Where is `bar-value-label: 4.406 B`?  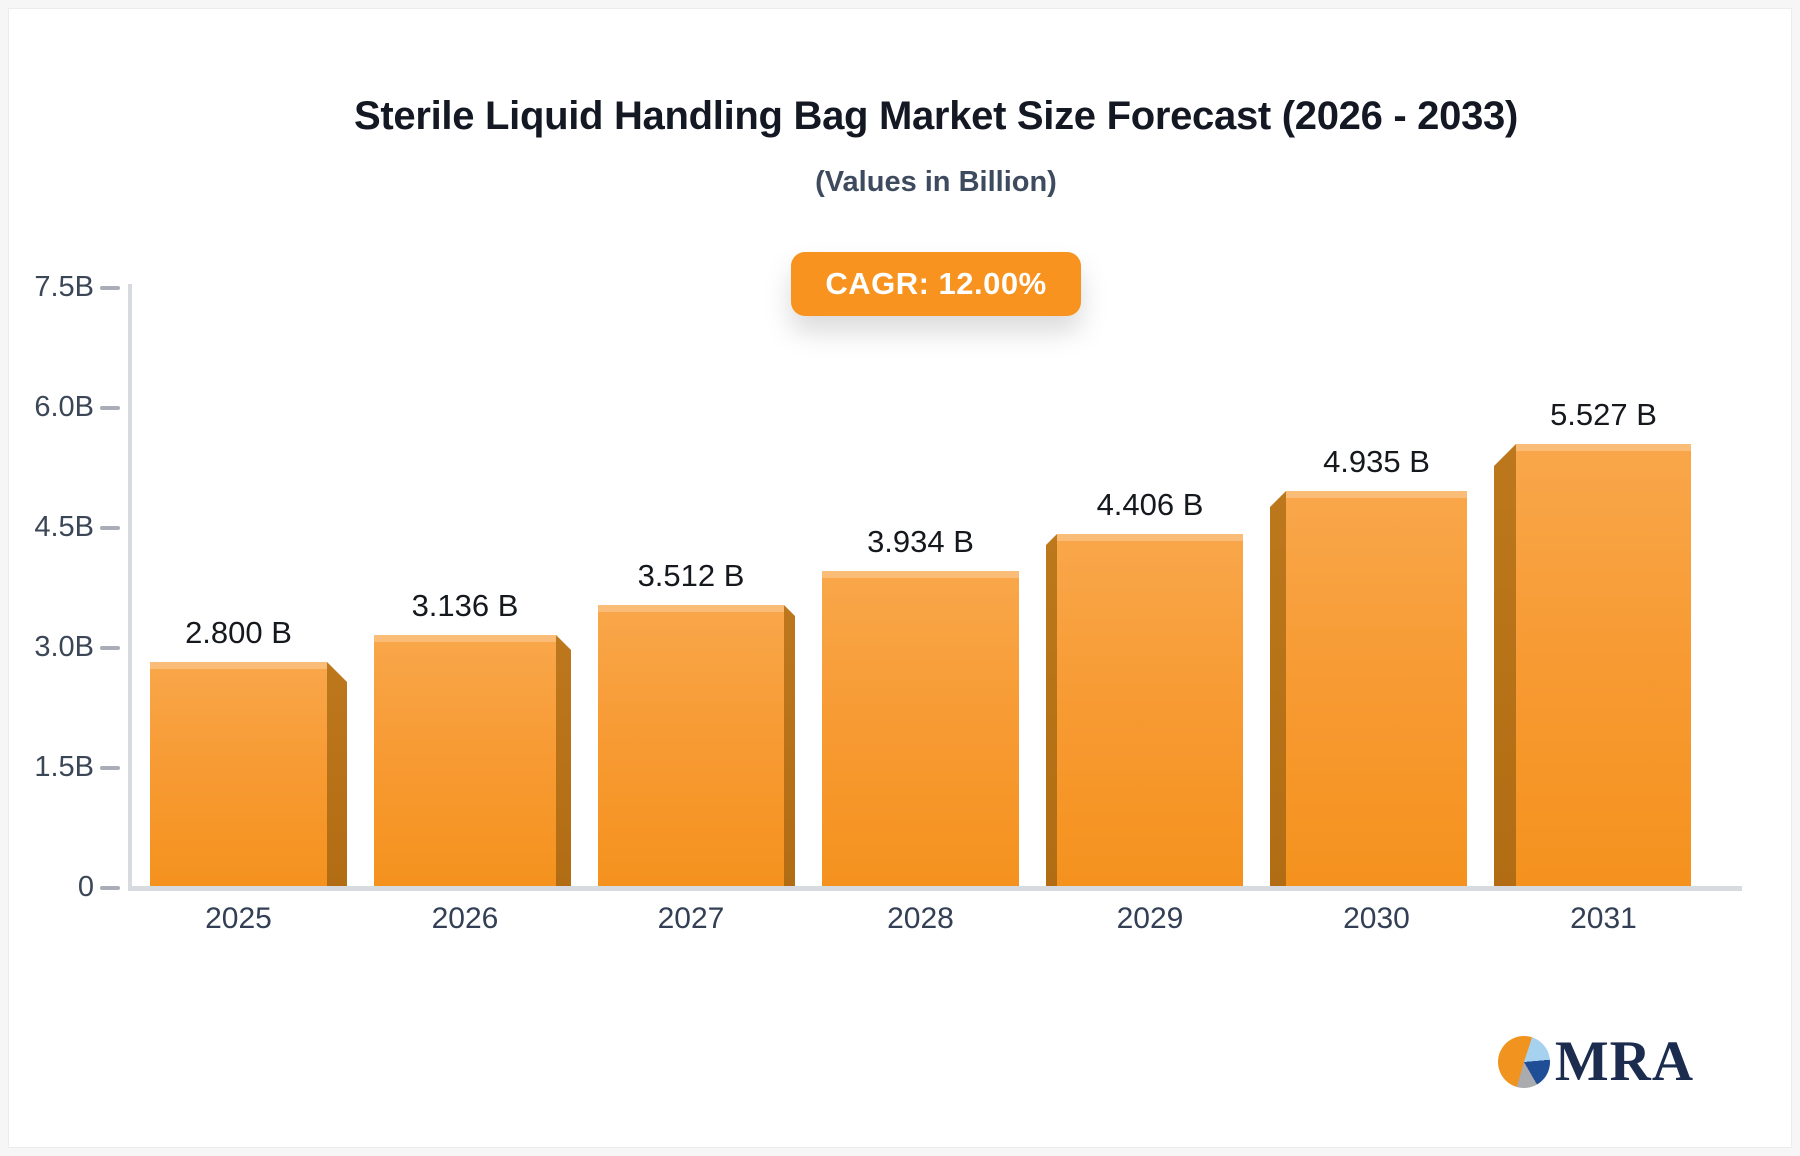 bar-value-label: 4.406 B is located at coordinates (1150, 504).